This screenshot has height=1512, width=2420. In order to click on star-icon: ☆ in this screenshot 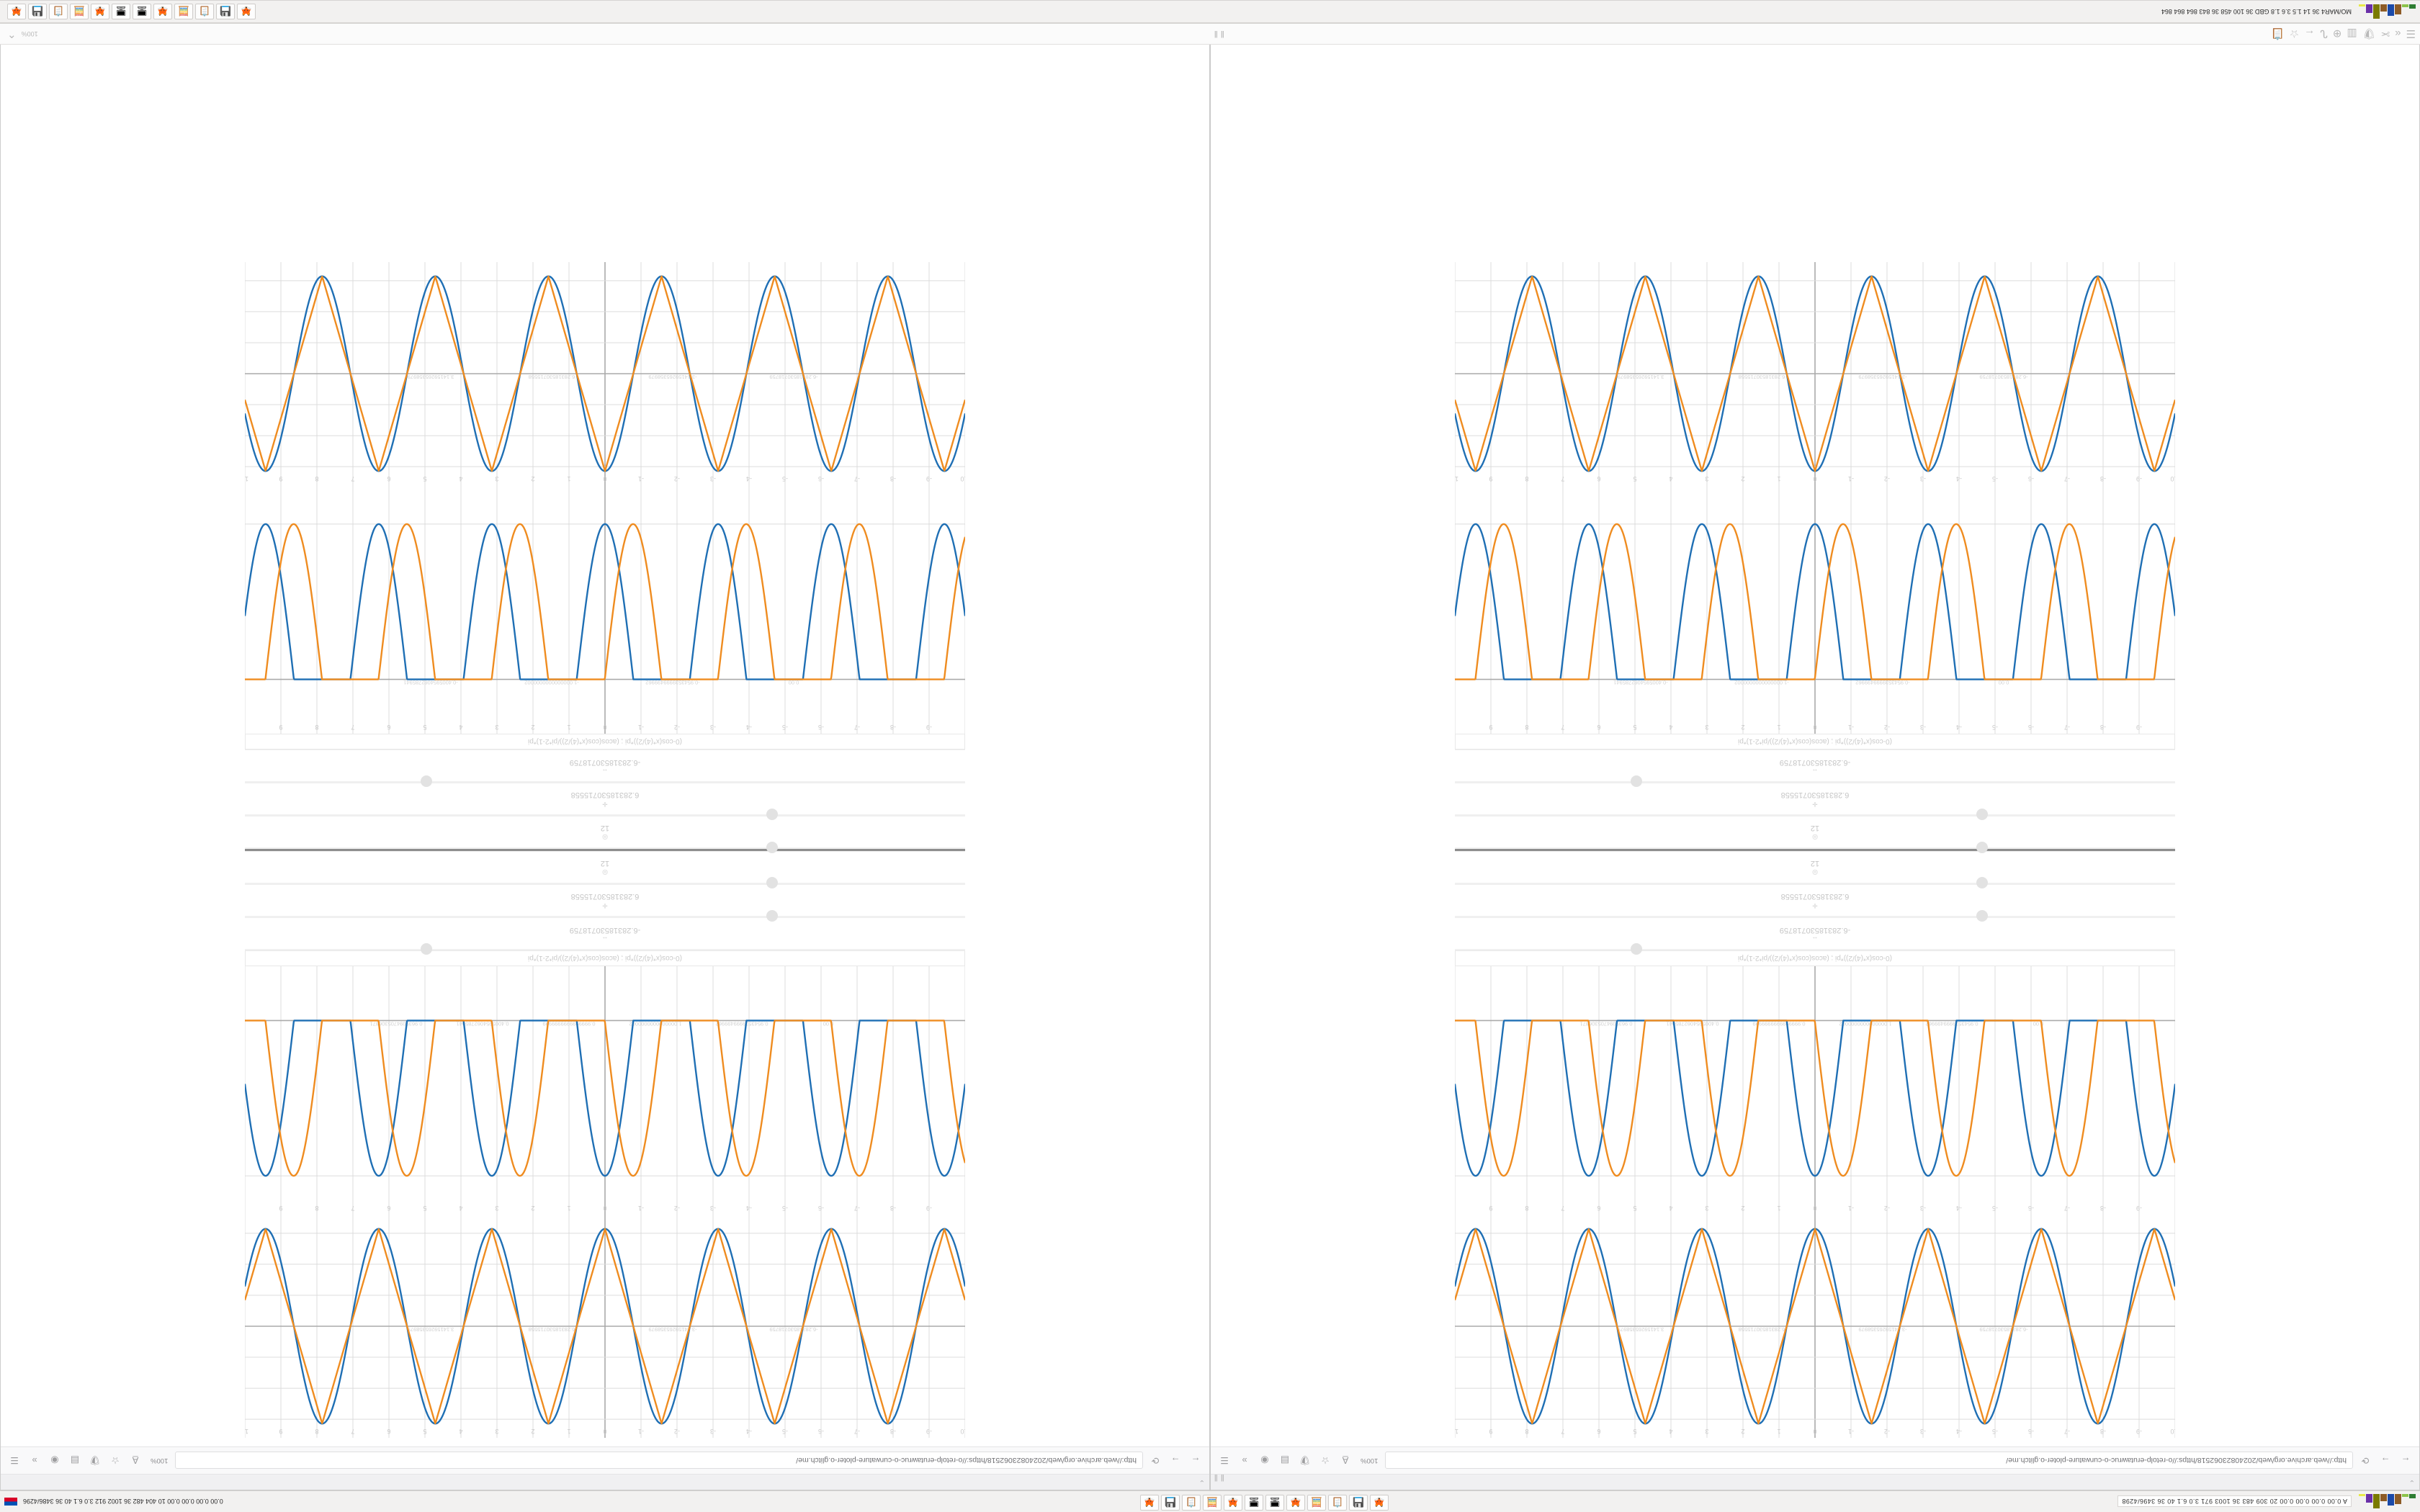, I will do `click(2294, 33)`.